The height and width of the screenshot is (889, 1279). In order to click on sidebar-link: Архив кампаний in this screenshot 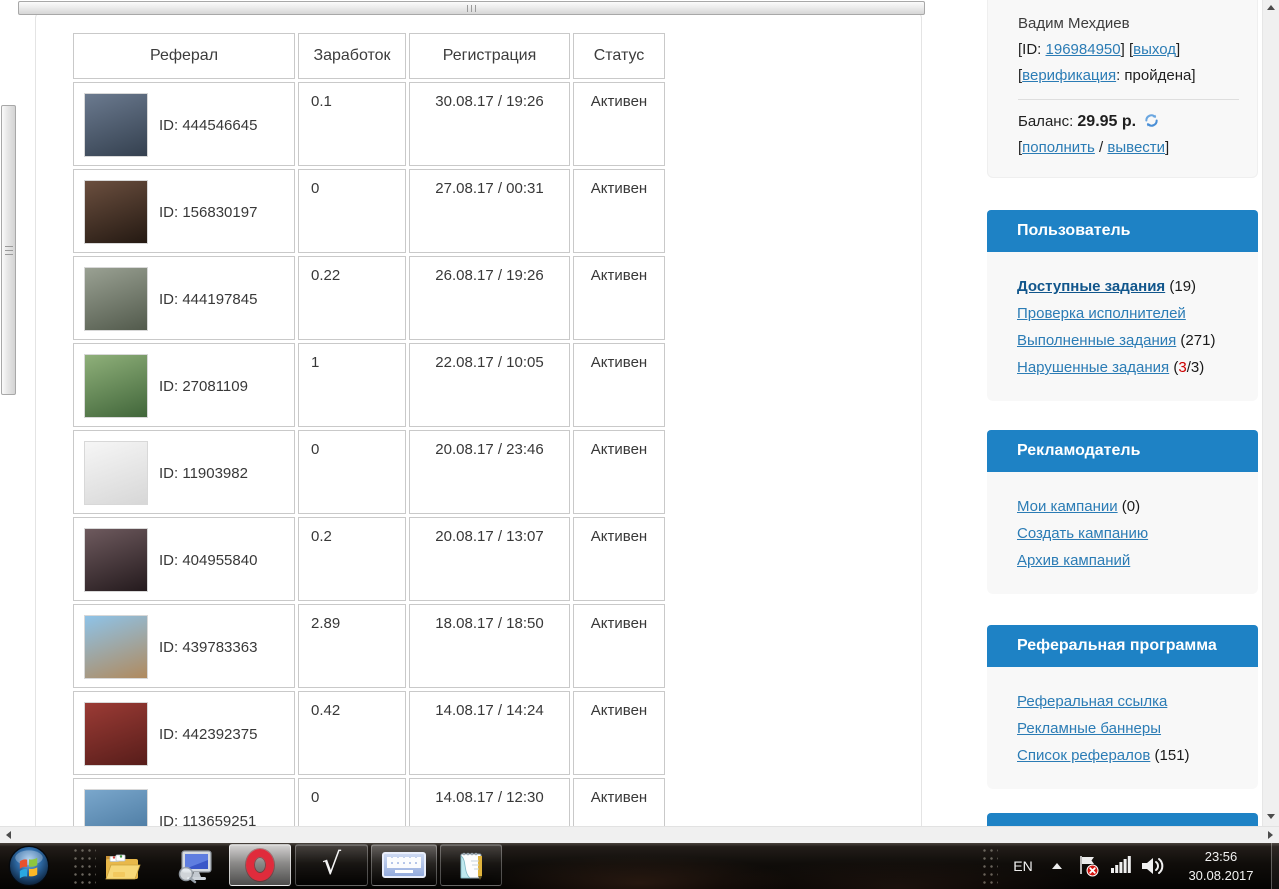, I will do `click(1074, 560)`.